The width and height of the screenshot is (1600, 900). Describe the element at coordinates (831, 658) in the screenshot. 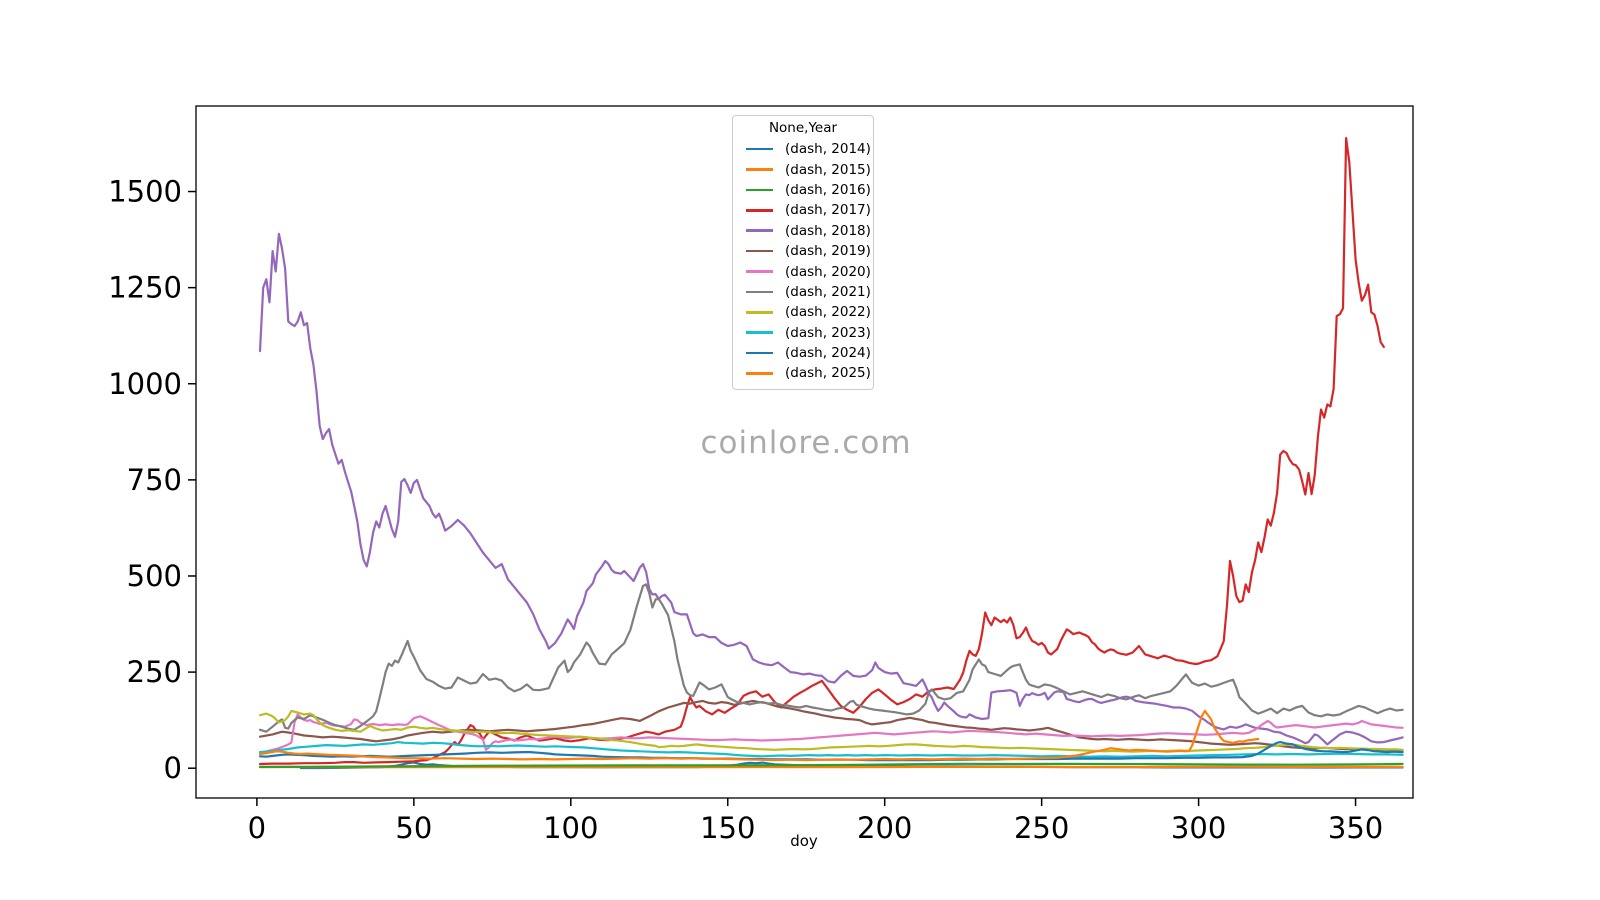

I see `series-line-dash-2021` at that location.